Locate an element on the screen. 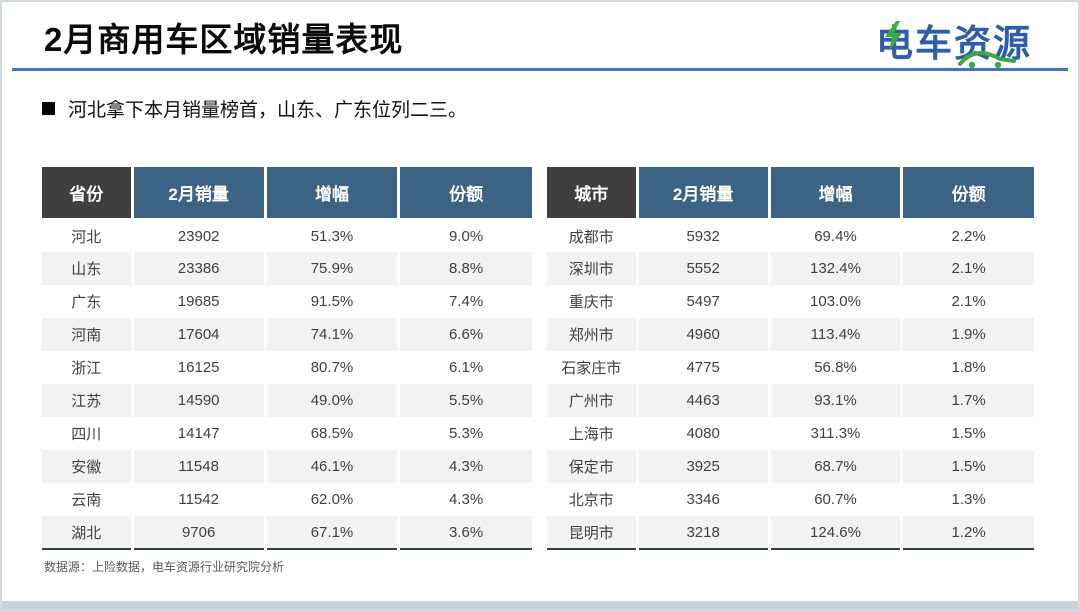 The height and width of the screenshot is (611, 1080). table-cell: 19685 is located at coordinates (198, 301).